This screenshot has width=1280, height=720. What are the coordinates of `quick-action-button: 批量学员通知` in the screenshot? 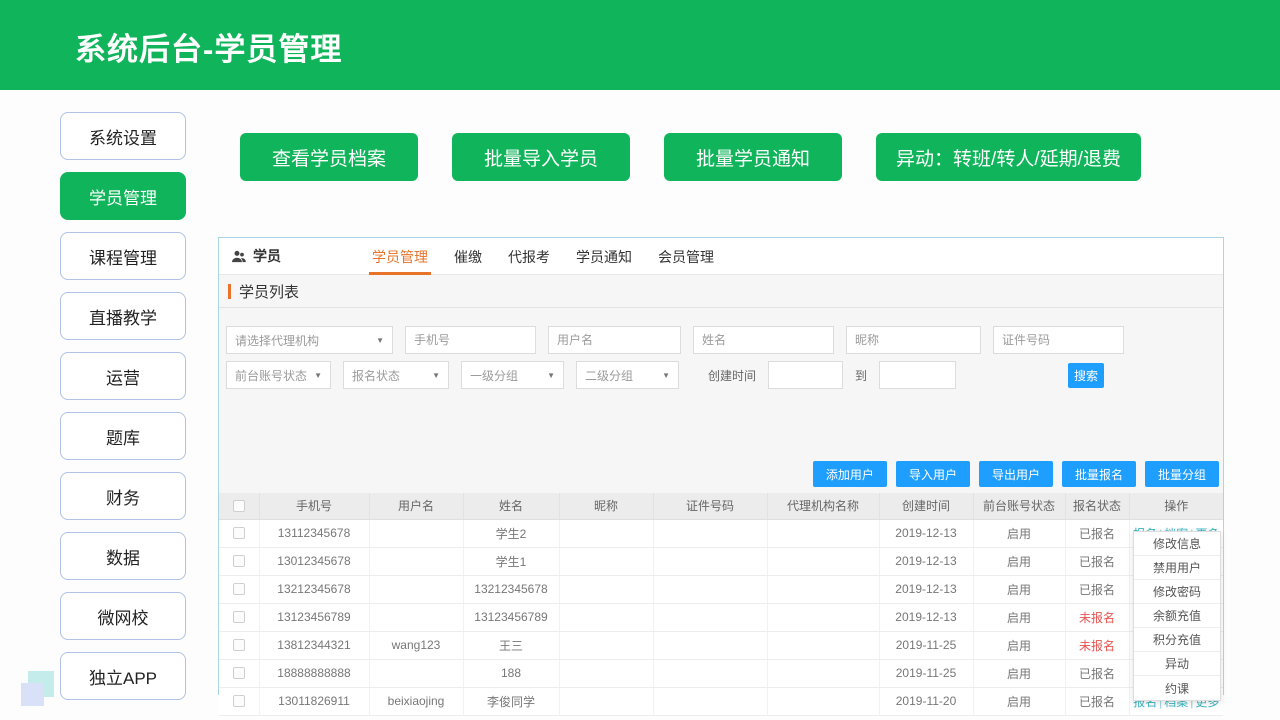 It's located at (753, 157).